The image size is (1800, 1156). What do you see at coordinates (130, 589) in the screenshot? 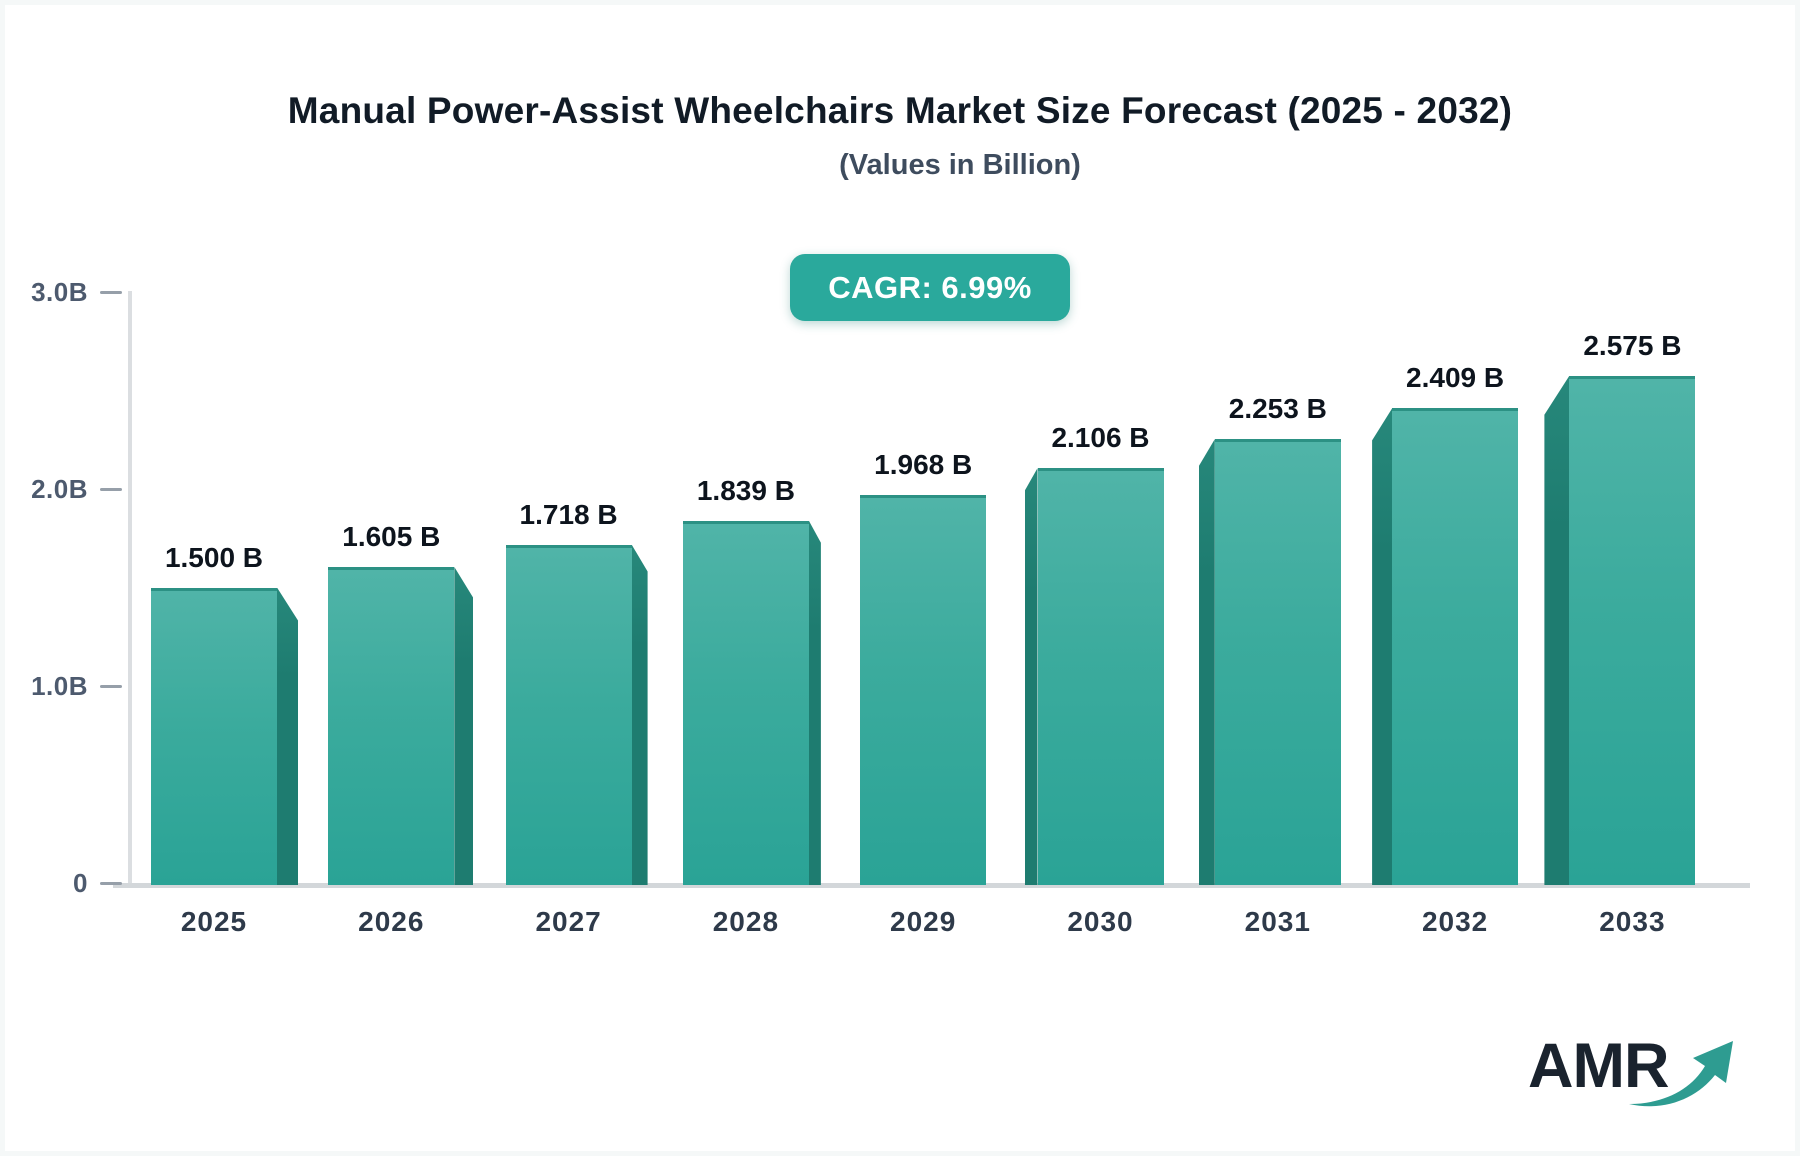
I see `y-axis-line` at bounding box center [130, 589].